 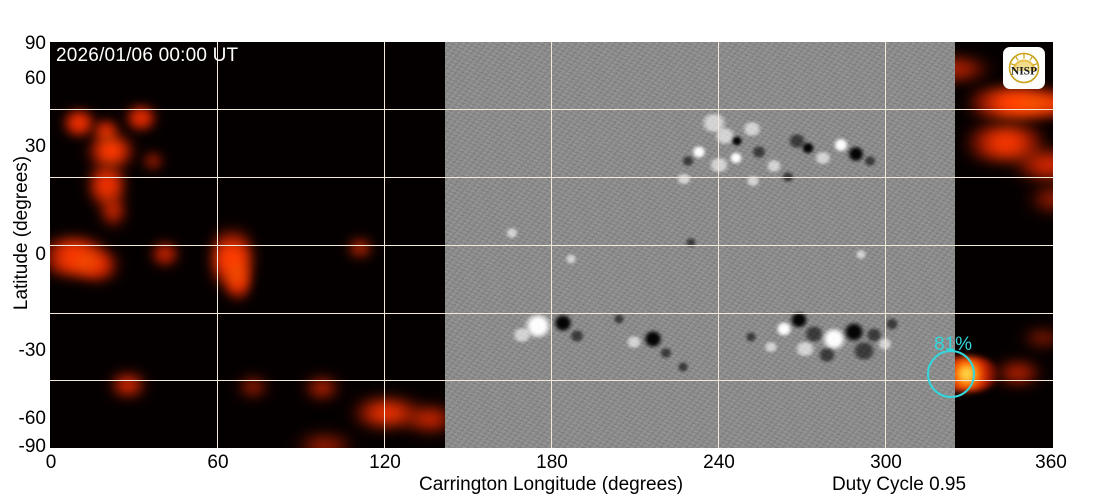 What do you see at coordinates (551, 484) in the screenshot?
I see `x-axis-label: Carrington Longitude (degrees)` at bounding box center [551, 484].